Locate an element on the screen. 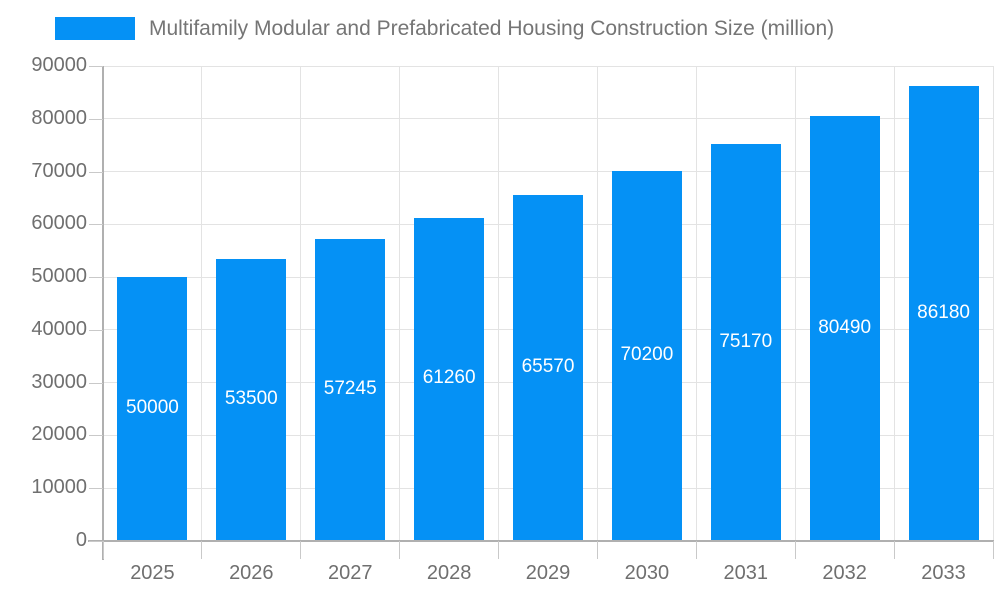 The height and width of the screenshot is (600, 1000). y-tick-label: 70000 is located at coordinates (59, 170).